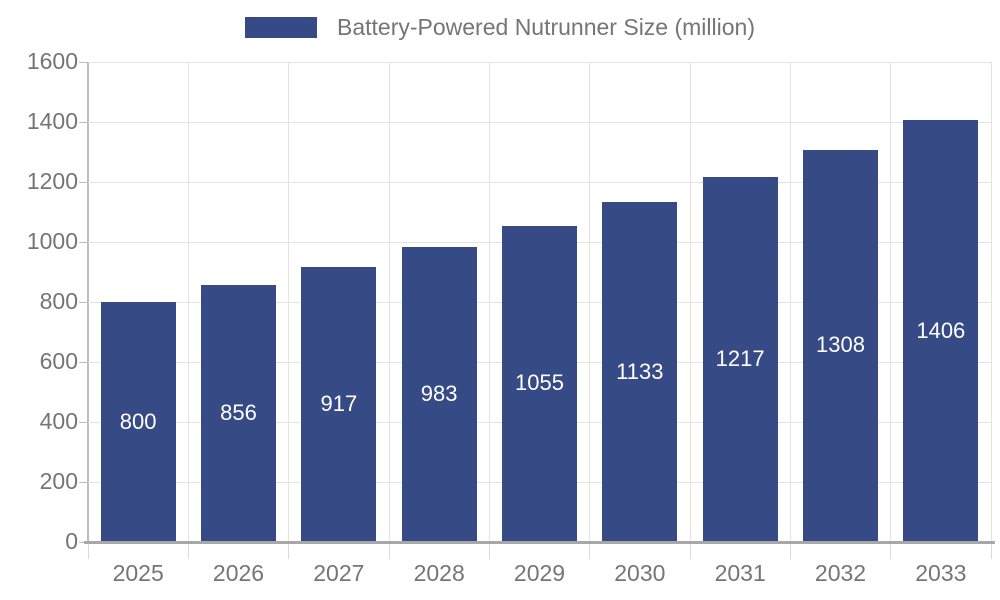  I want to click on bar-value-label: 1055, so click(539, 383).